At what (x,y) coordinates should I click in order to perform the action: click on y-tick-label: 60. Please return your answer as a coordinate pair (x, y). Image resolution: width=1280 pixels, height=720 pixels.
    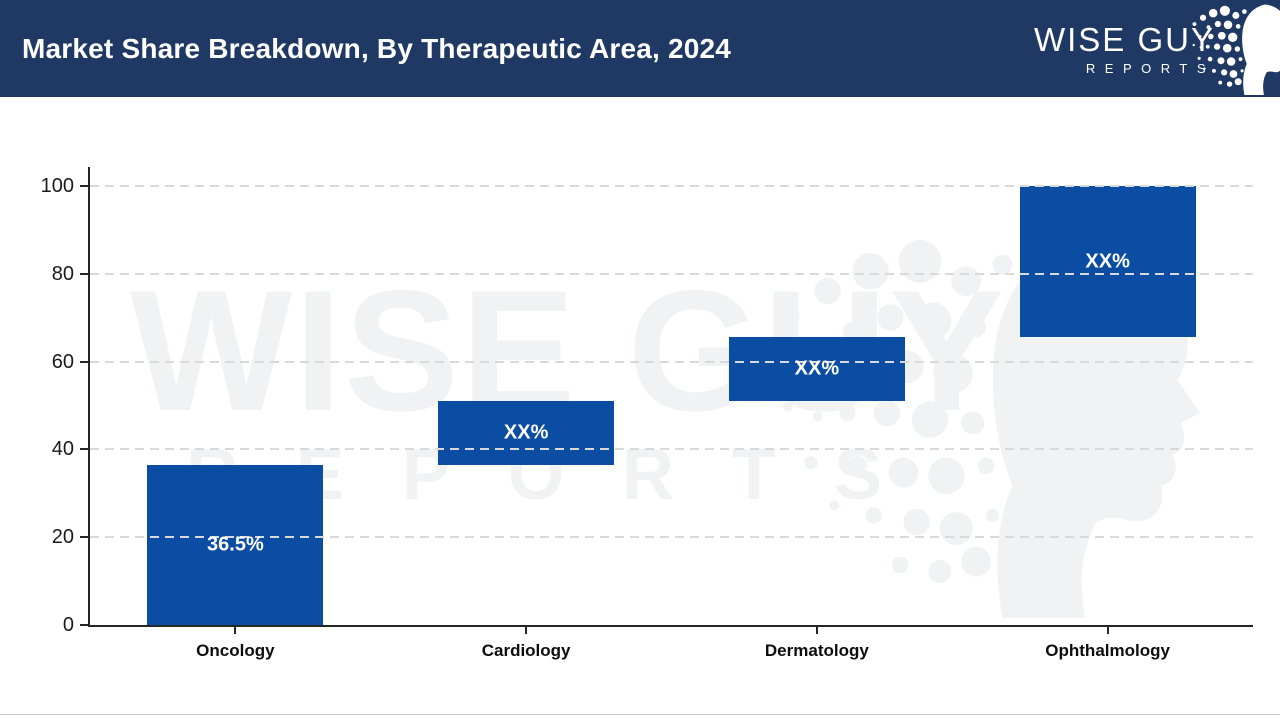
    Looking at the image, I should click on (62, 361).